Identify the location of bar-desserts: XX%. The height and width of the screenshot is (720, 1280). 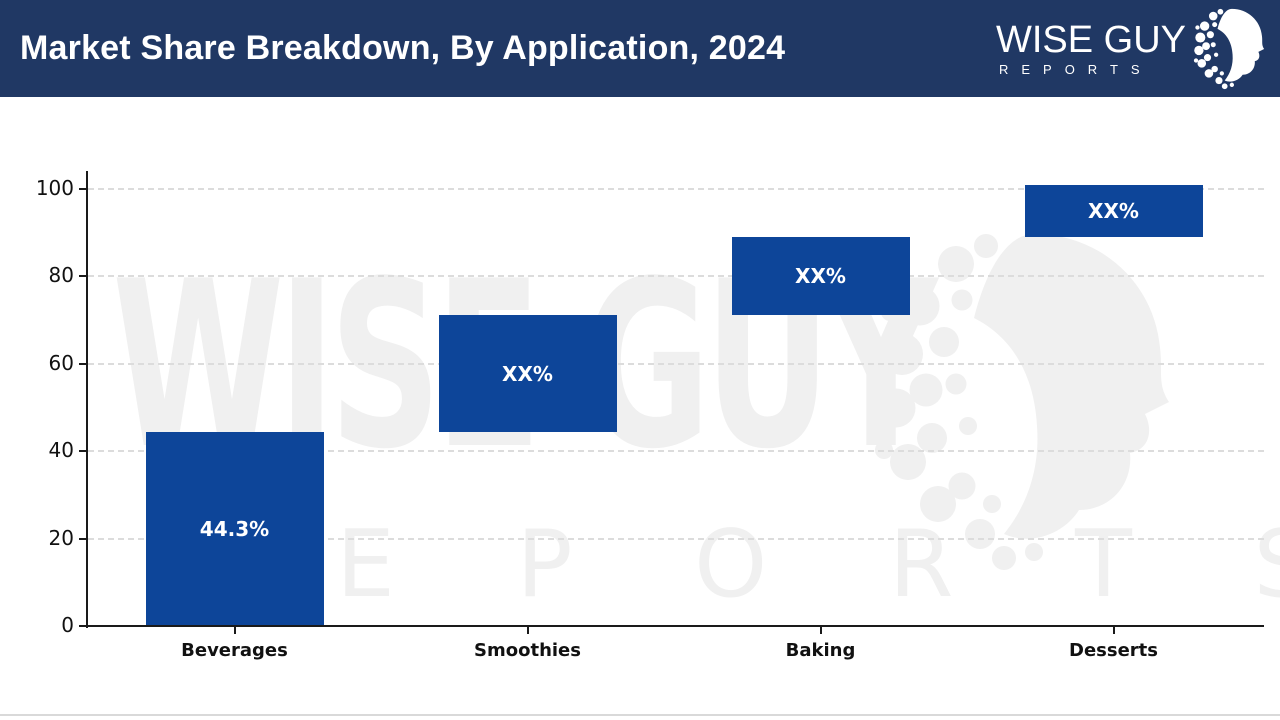
(1113, 211).